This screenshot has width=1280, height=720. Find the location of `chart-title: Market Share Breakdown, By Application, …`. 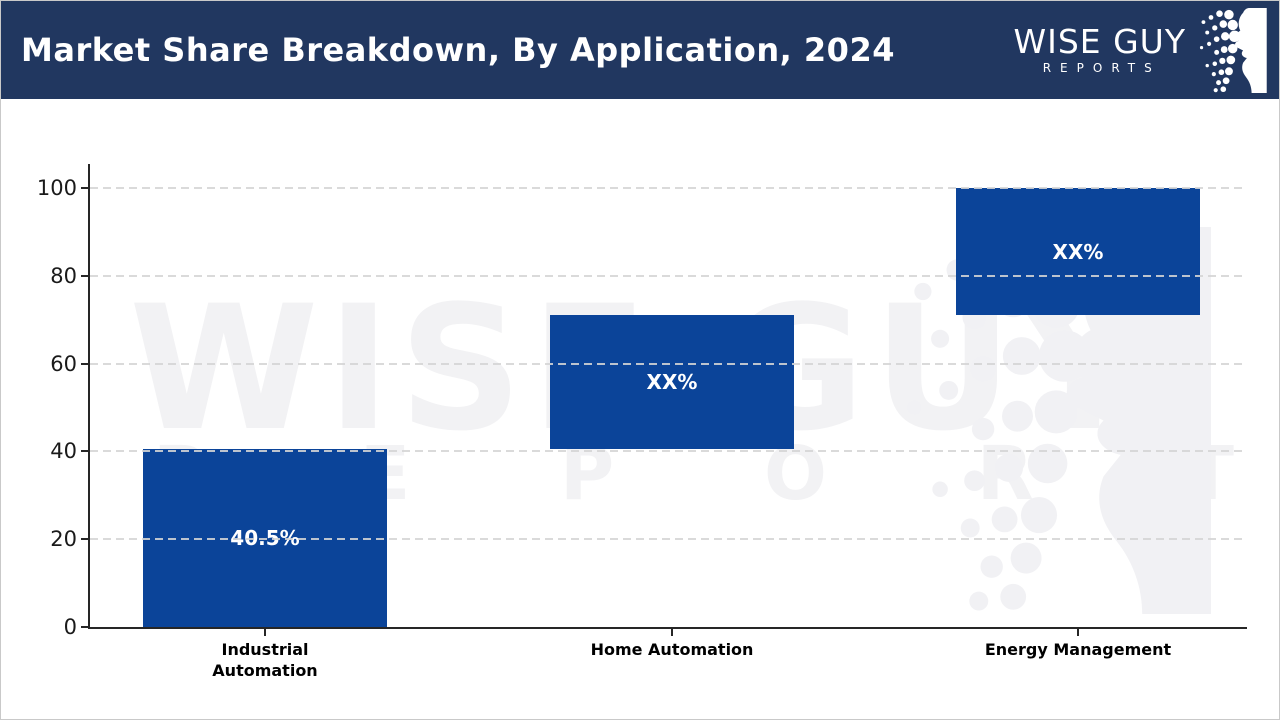

chart-title: Market Share Breakdown, By Application, … is located at coordinates (458, 50).